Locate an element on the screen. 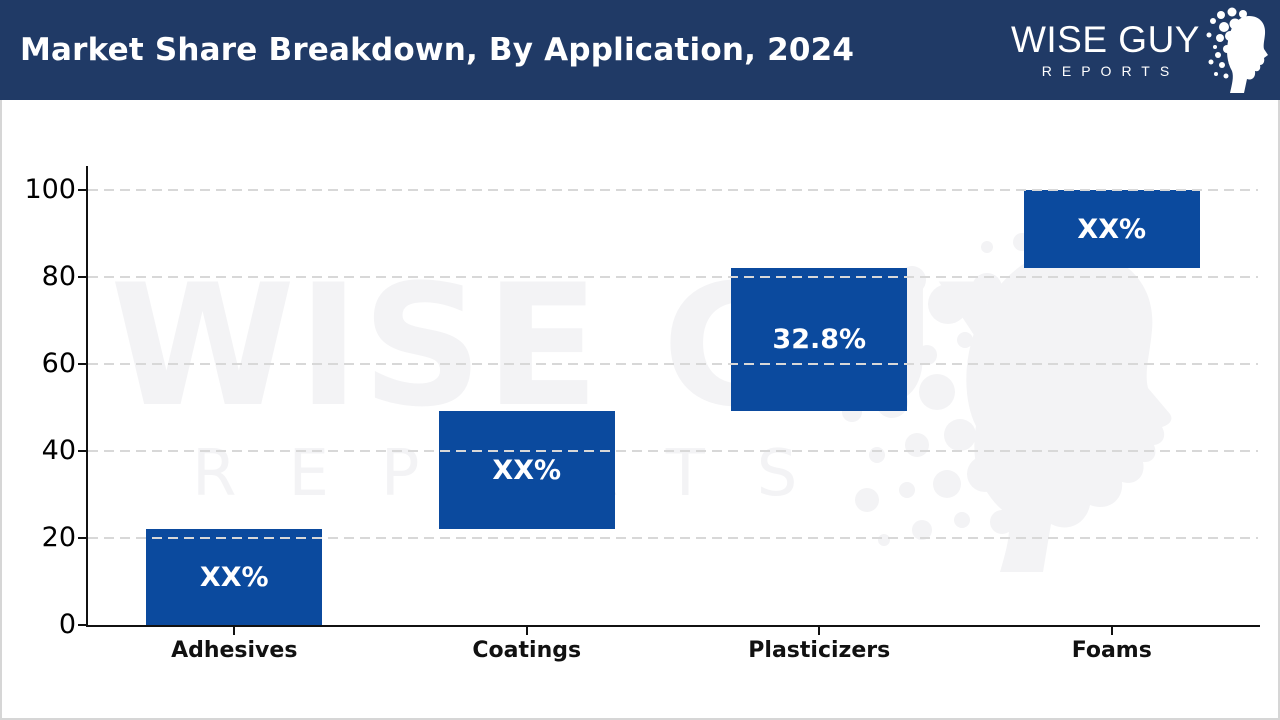 The width and height of the screenshot is (1280, 720). y-tick-label: 20 is located at coordinates (58, 537).